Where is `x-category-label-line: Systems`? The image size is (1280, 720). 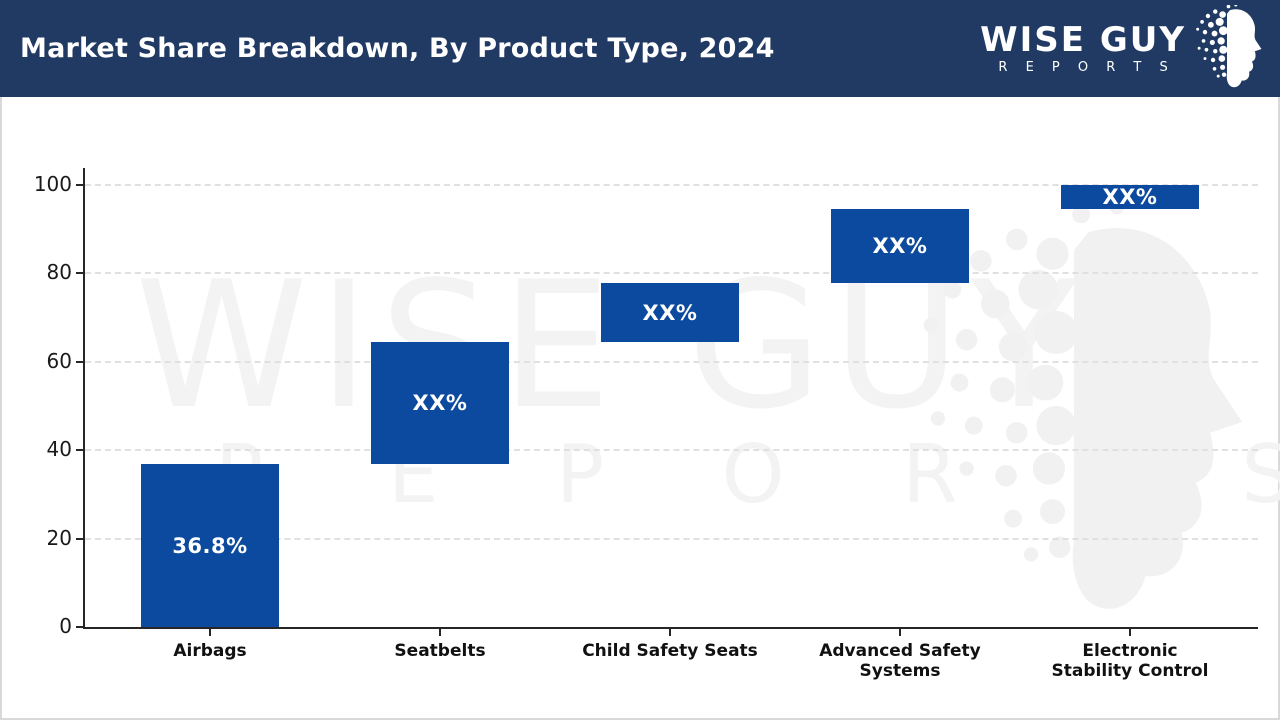 x-category-label-line: Systems is located at coordinates (900, 671).